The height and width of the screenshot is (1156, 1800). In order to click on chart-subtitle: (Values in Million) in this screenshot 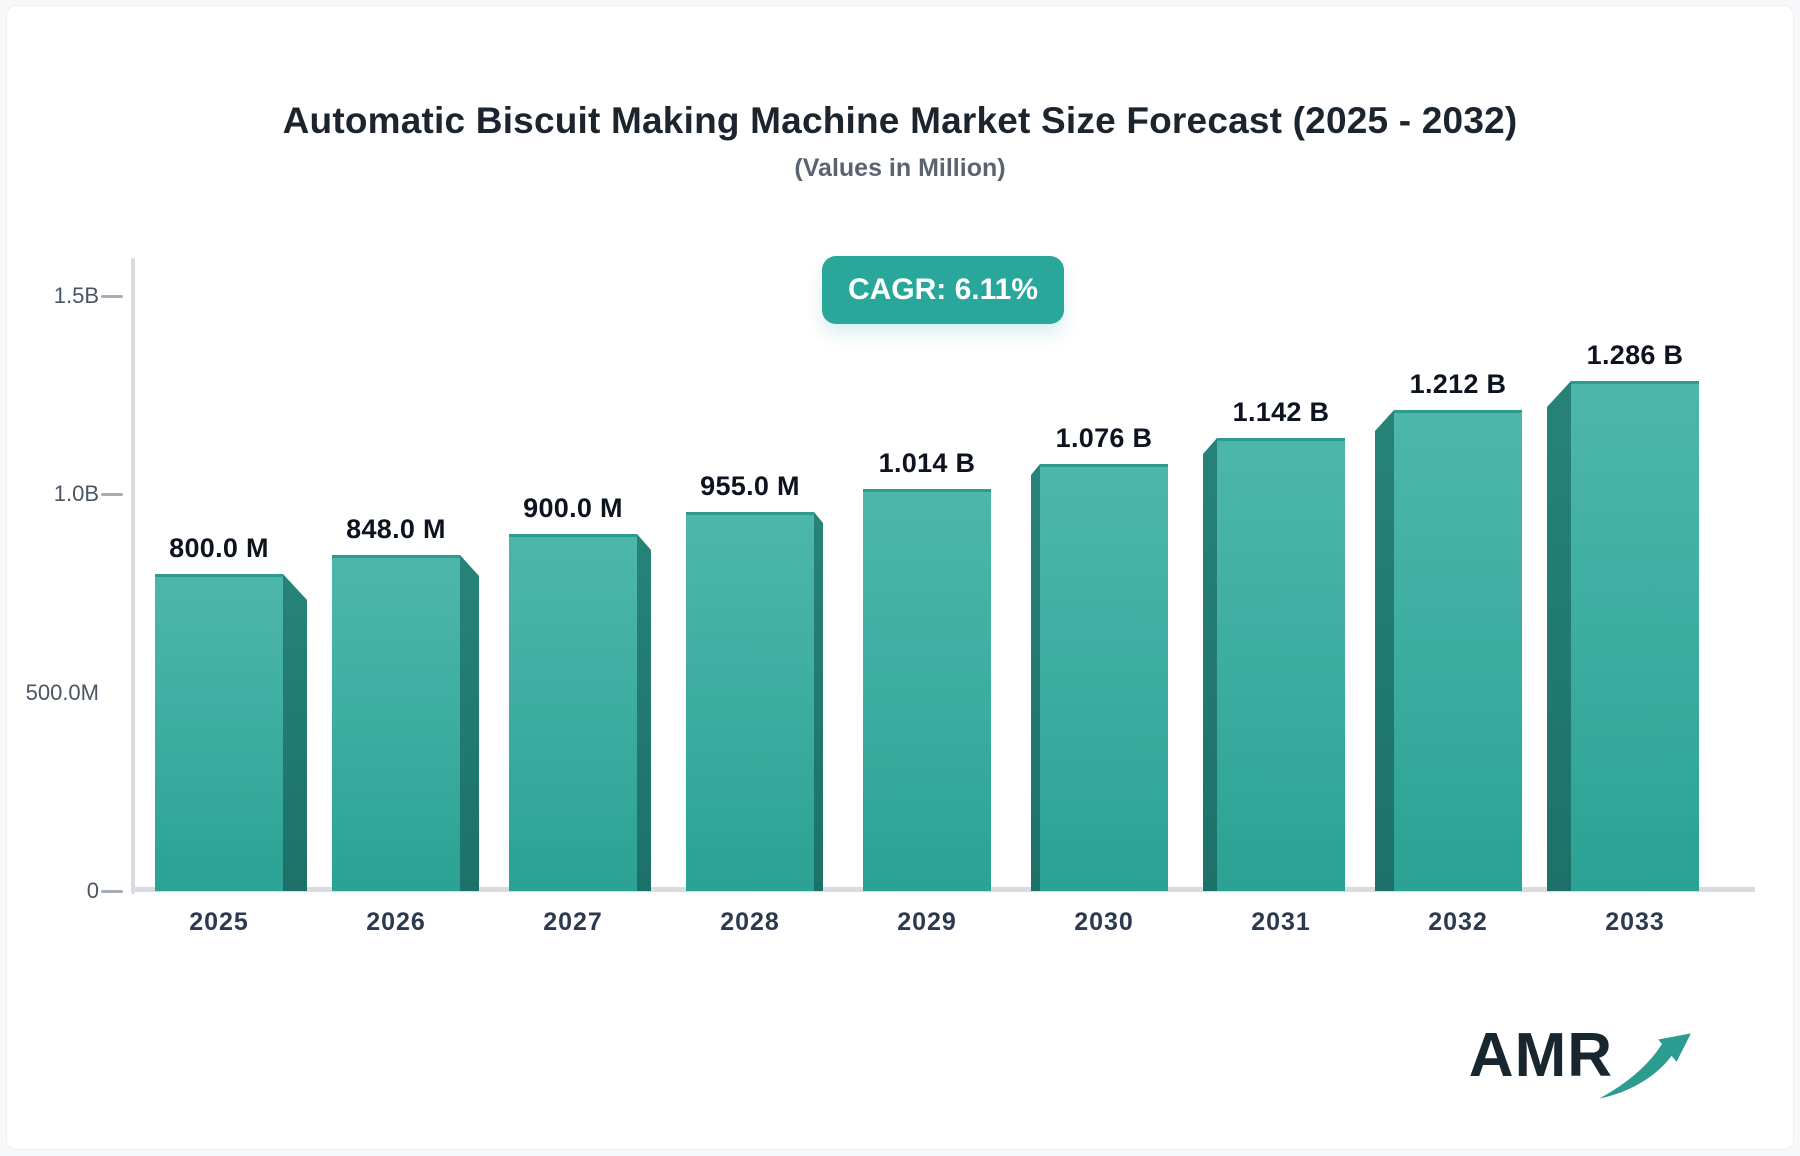, I will do `click(900, 168)`.